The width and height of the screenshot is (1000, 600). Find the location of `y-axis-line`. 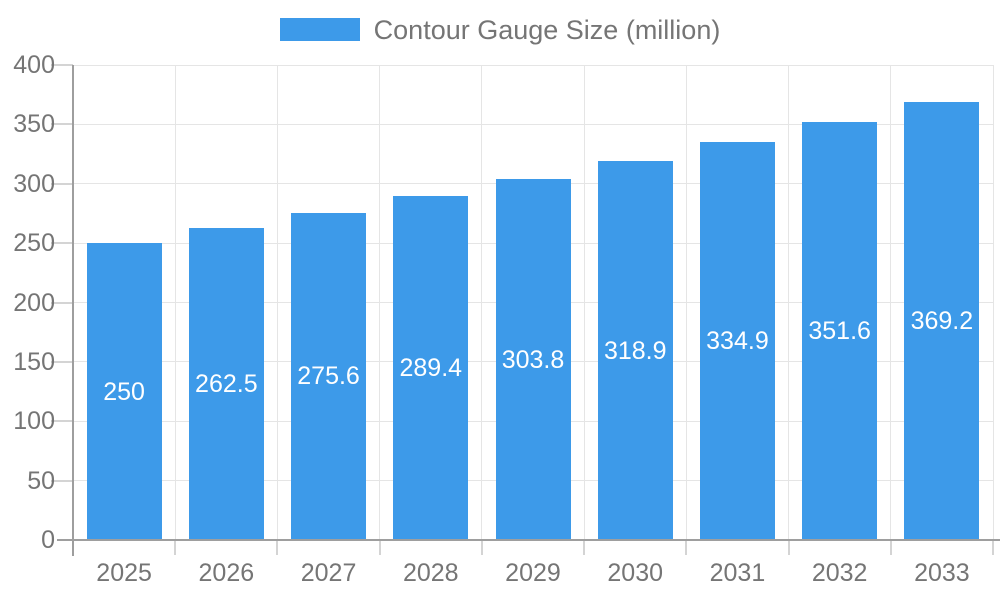

y-axis-line is located at coordinates (73, 310).